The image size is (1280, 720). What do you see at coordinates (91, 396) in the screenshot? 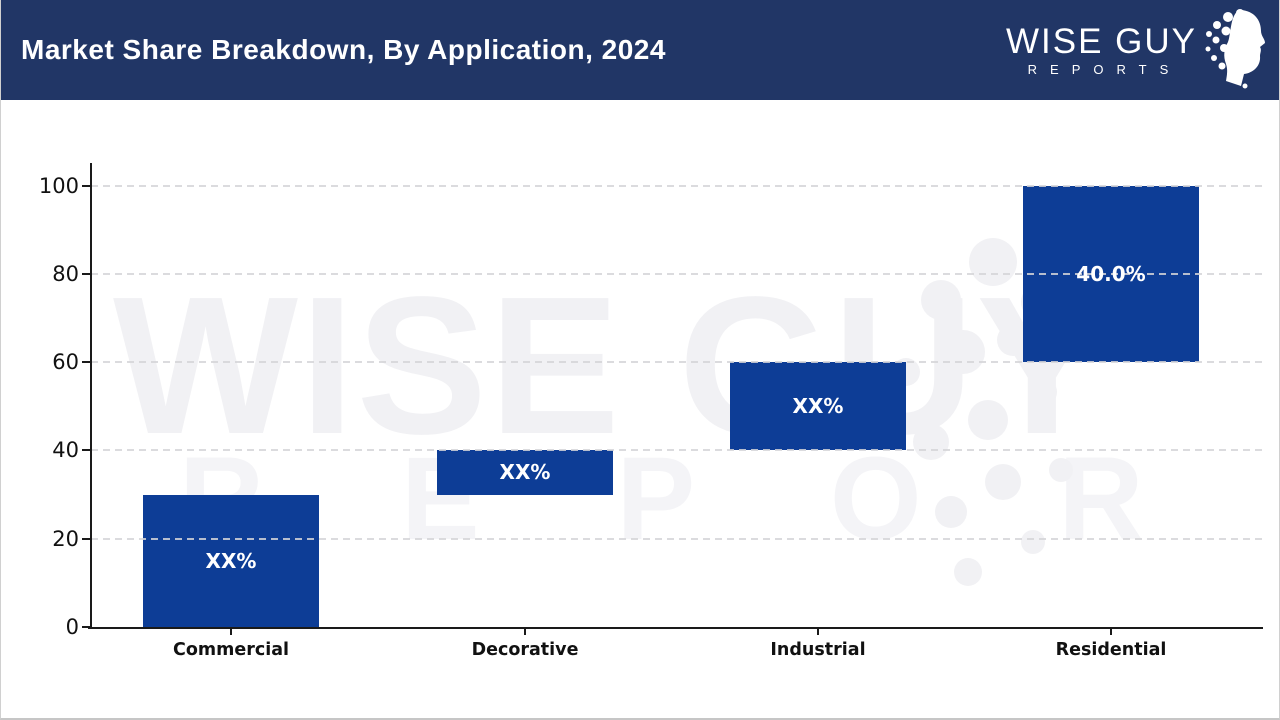
I see `y-axis-line` at bounding box center [91, 396].